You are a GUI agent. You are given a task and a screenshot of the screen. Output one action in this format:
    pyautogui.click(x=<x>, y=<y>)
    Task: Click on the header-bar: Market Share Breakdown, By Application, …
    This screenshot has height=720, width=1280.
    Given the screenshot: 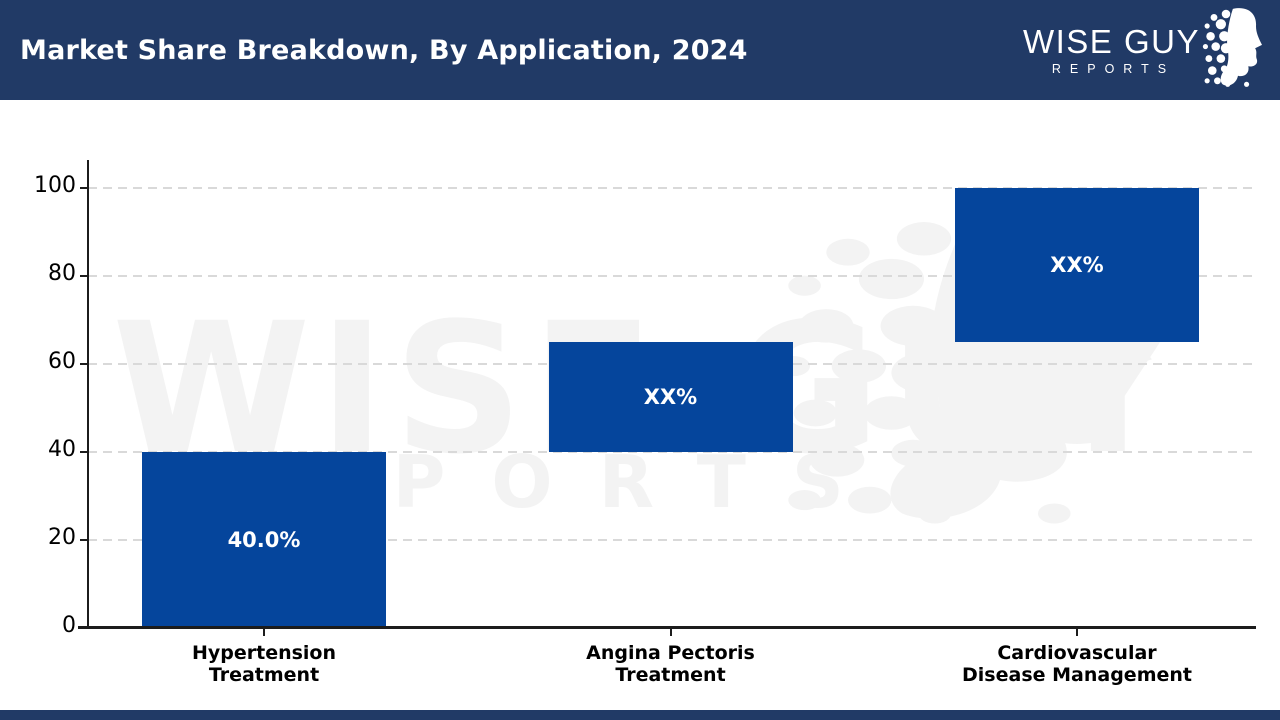 What is the action you would take?
    pyautogui.click(x=640, y=50)
    